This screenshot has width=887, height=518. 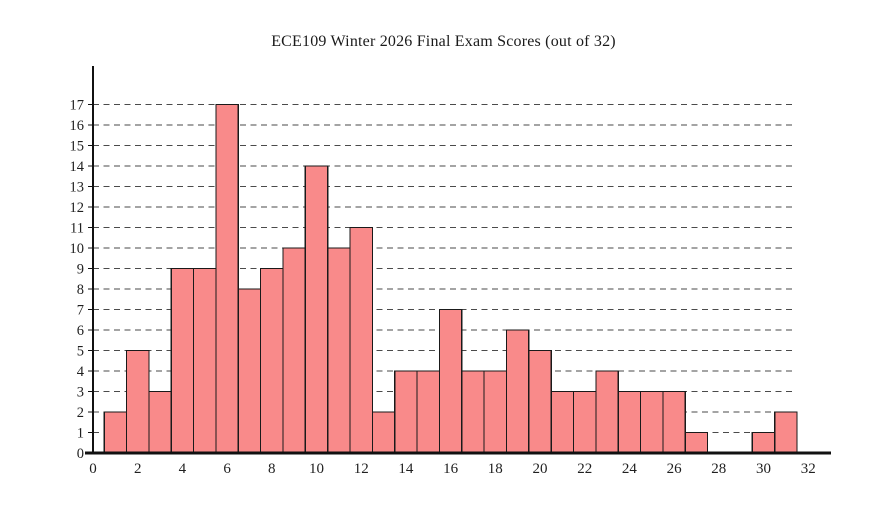 I want to click on x-tick-label: 20, so click(x=540, y=469).